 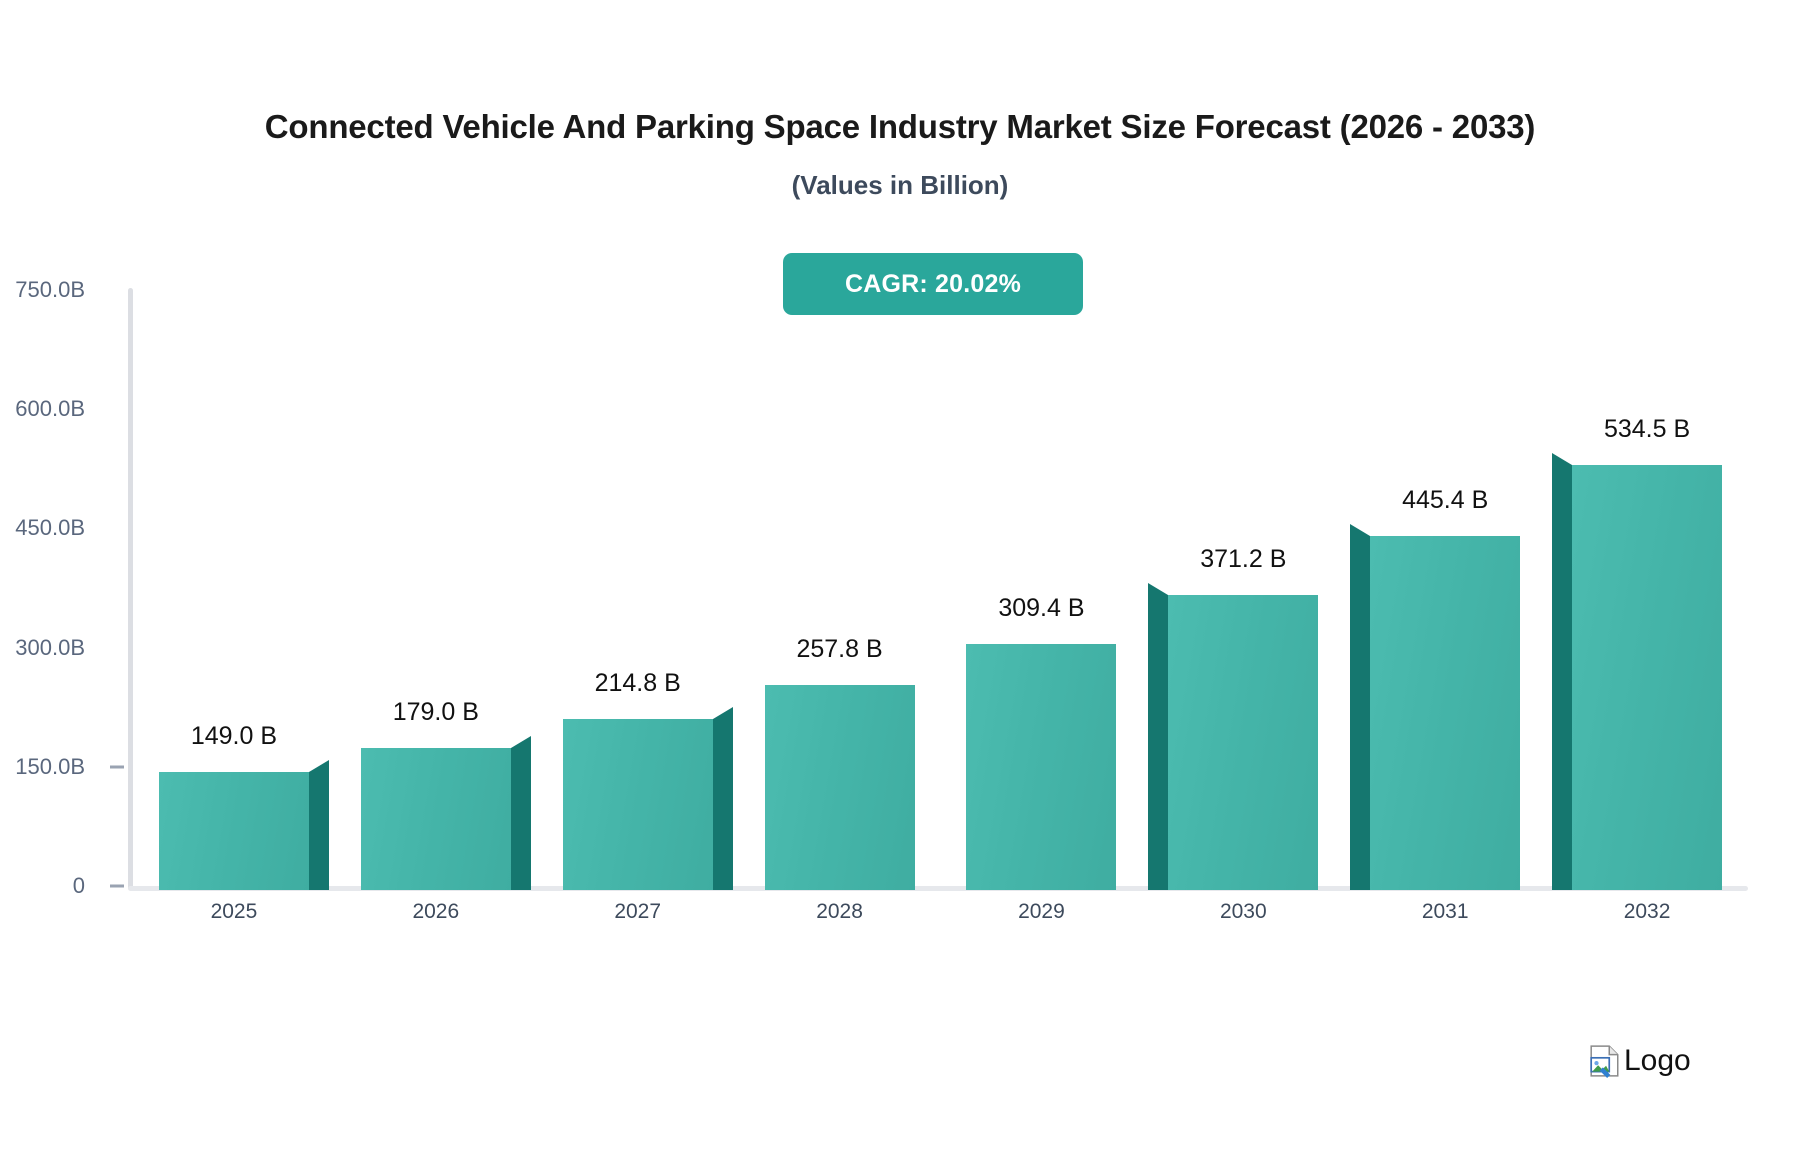 What do you see at coordinates (1041, 608) in the screenshot?
I see `bar-value-label: 309.4 B` at bounding box center [1041, 608].